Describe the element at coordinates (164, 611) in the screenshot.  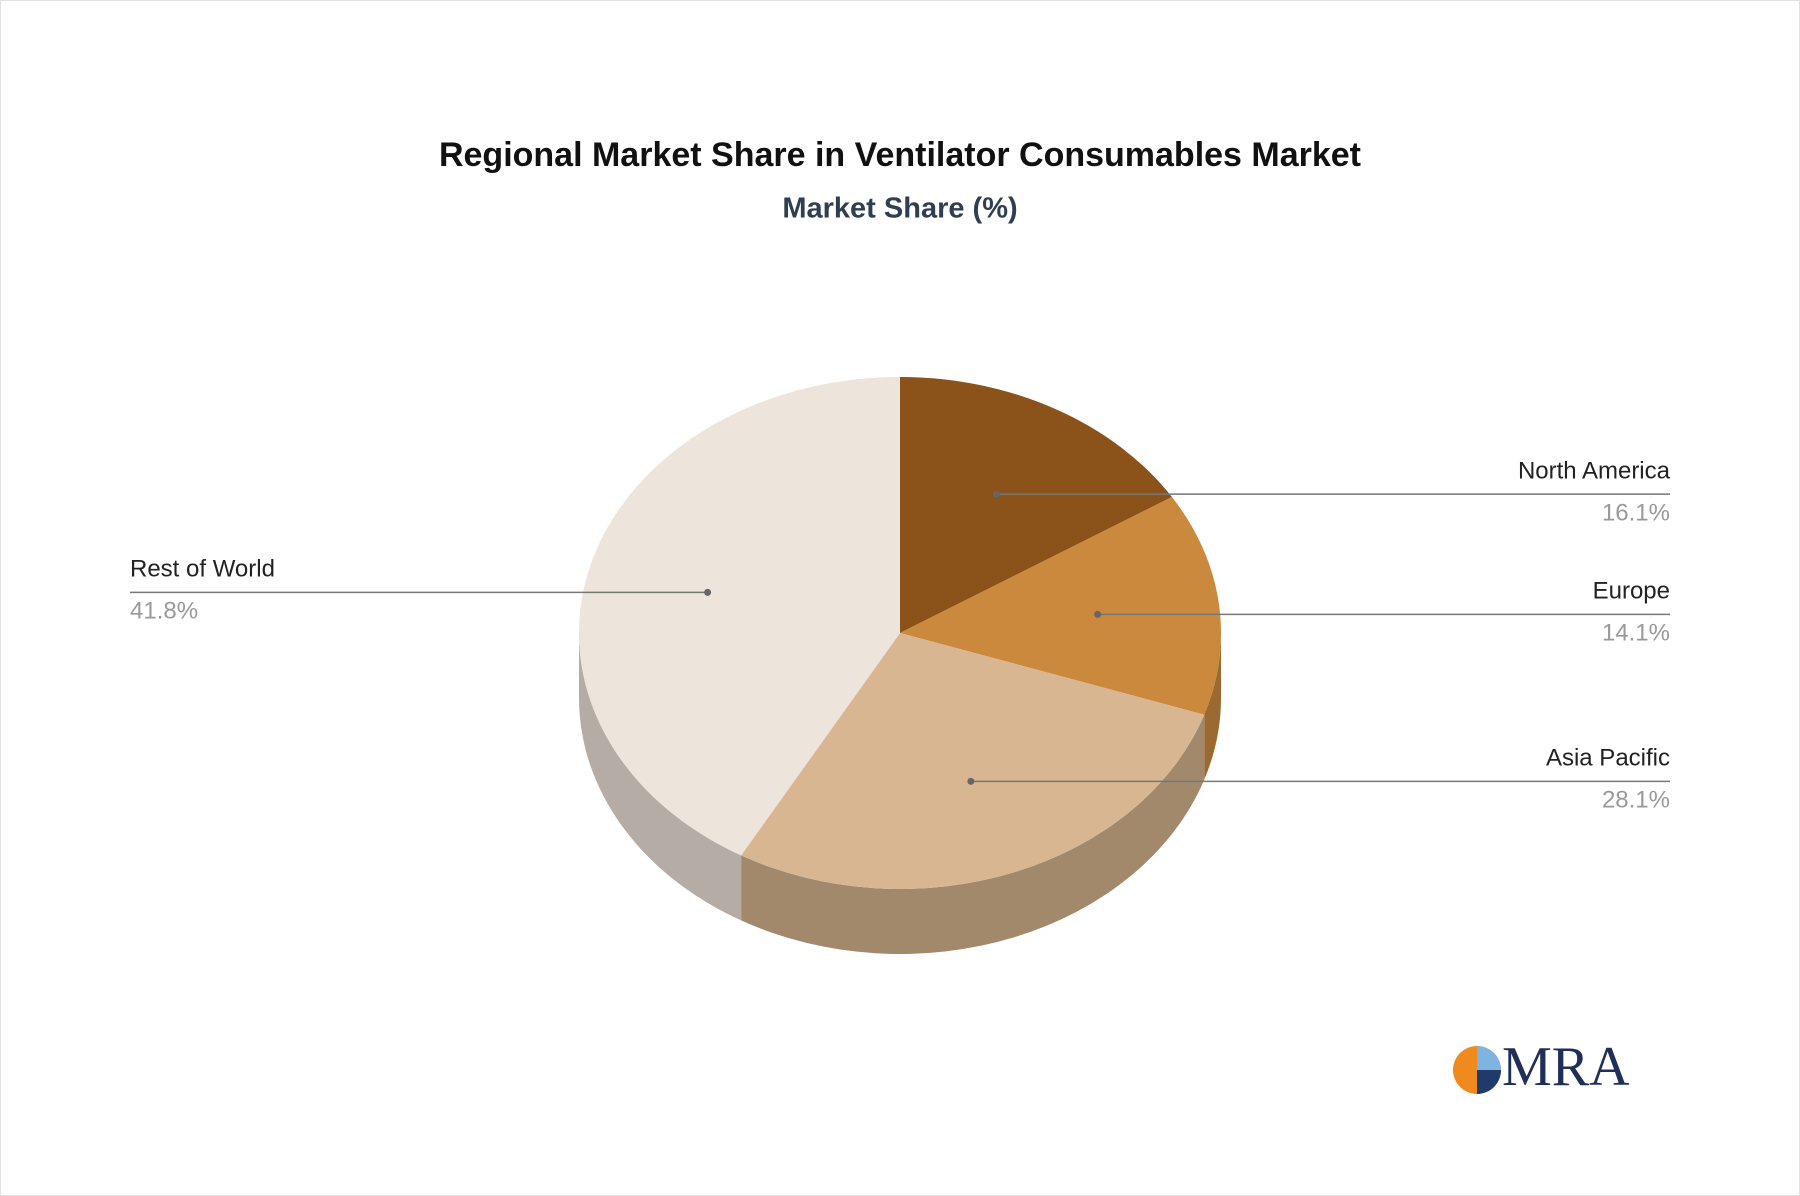
I see `slice-value-label: 41.8%` at that location.